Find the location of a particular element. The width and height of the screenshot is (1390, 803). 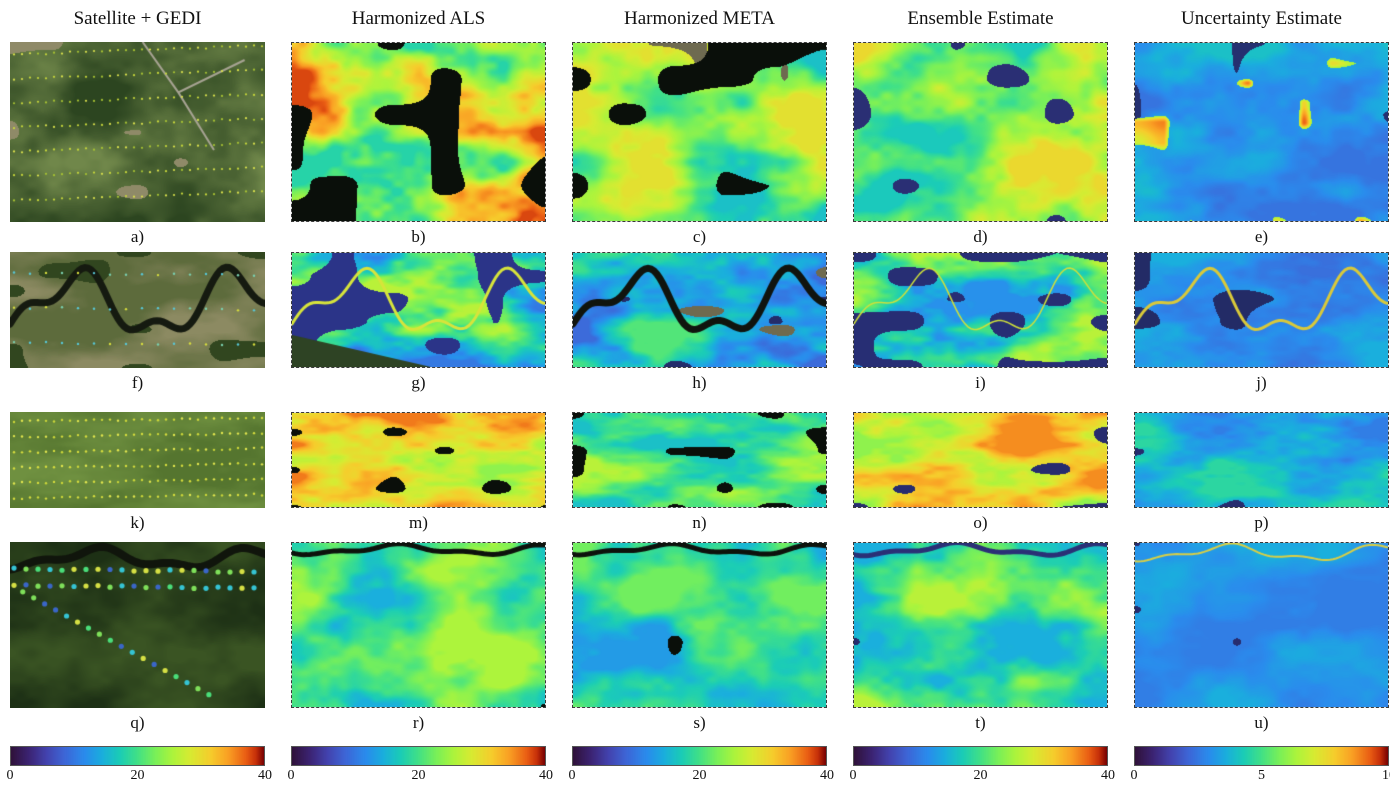

panel-image-j is located at coordinates (1261, 310).